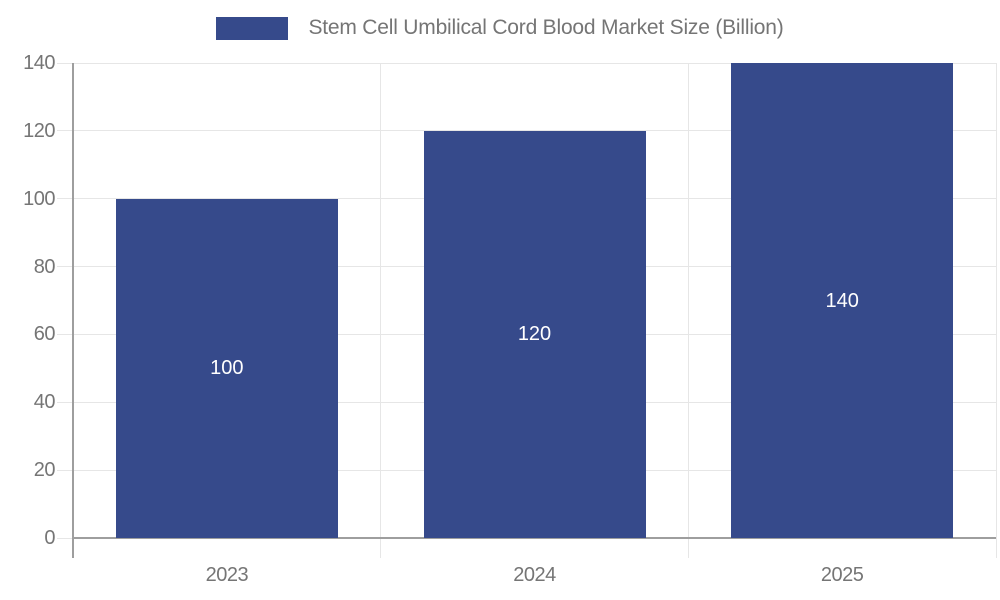 The image size is (1000, 600). What do you see at coordinates (252, 28) in the screenshot?
I see `legend-swatch` at bounding box center [252, 28].